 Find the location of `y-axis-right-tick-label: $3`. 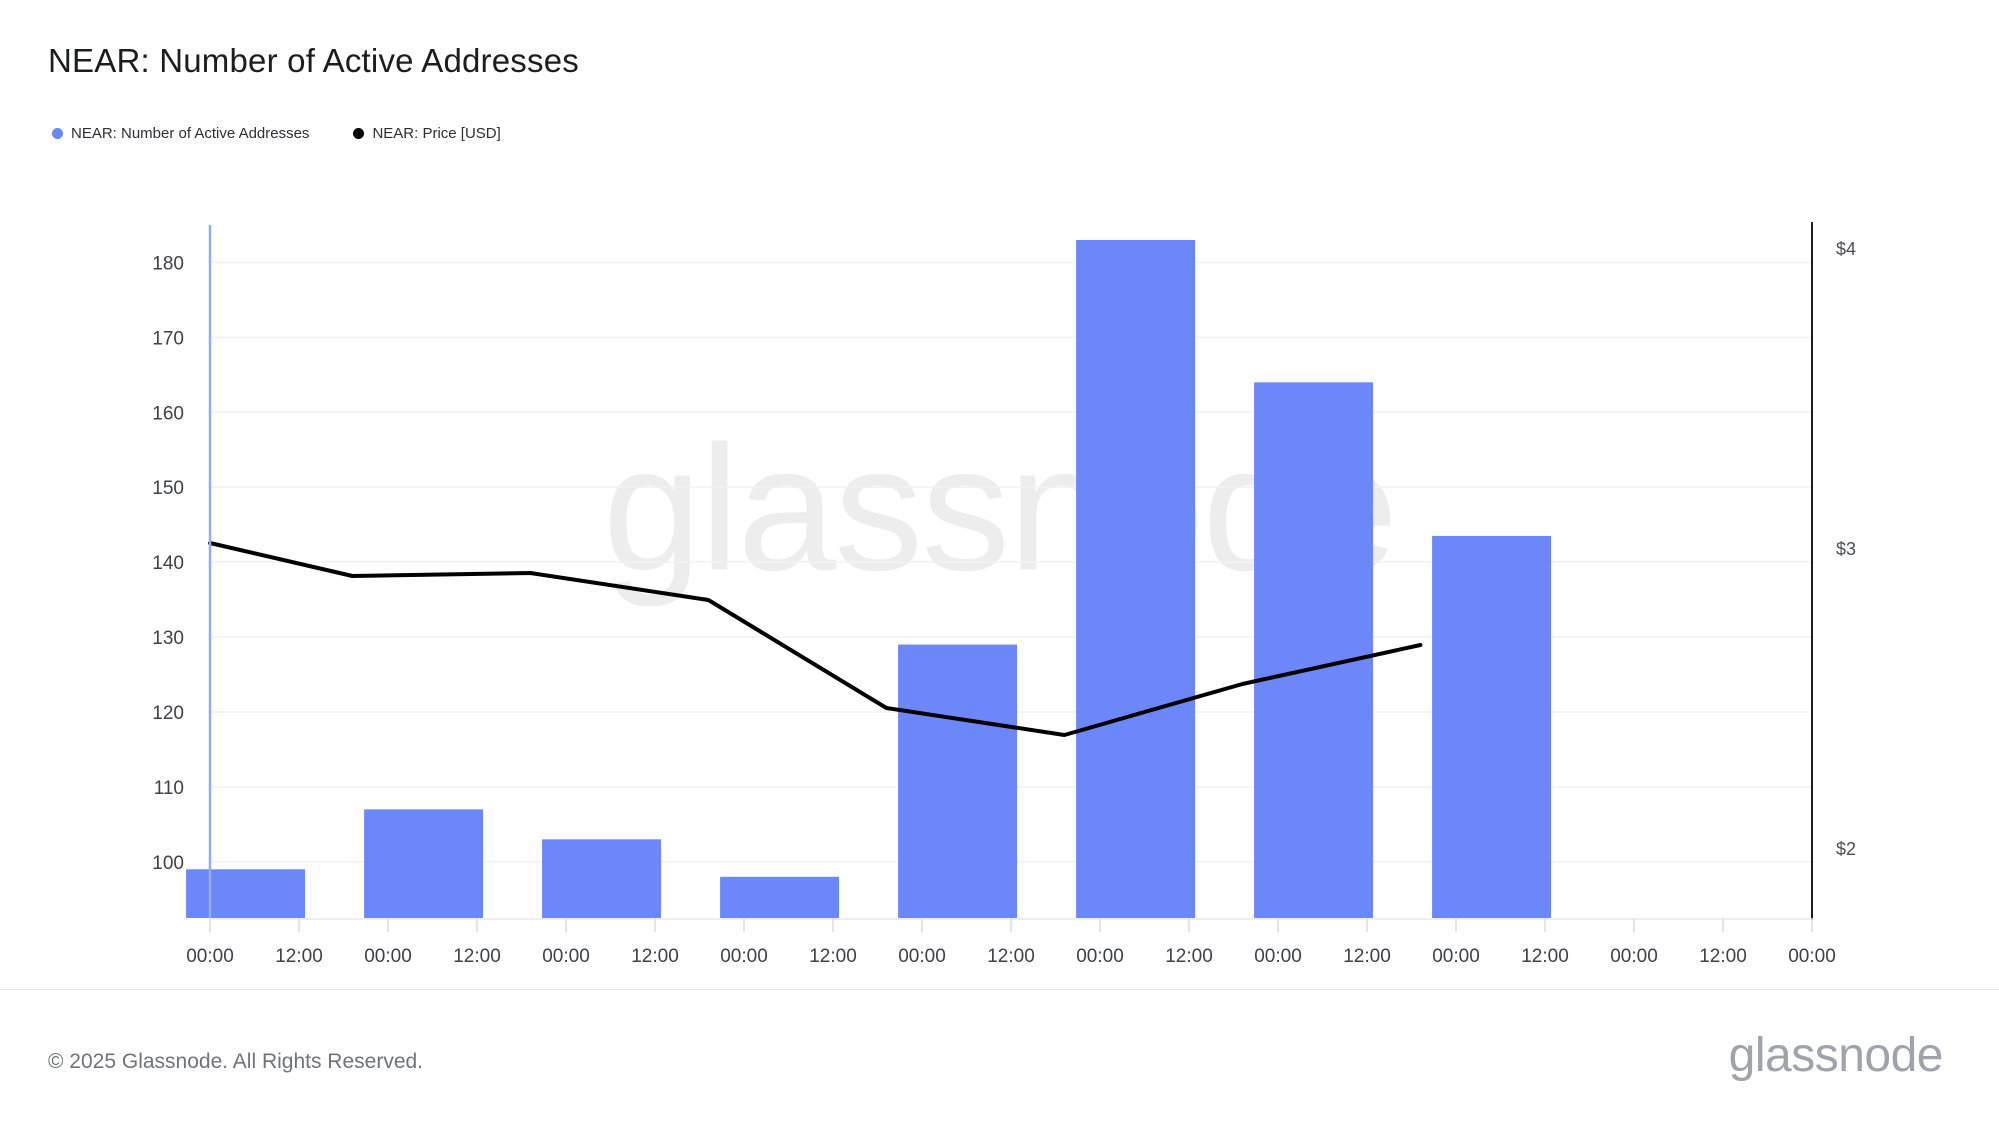

y-axis-right-tick-label: $3 is located at coordinates (1846, 549).